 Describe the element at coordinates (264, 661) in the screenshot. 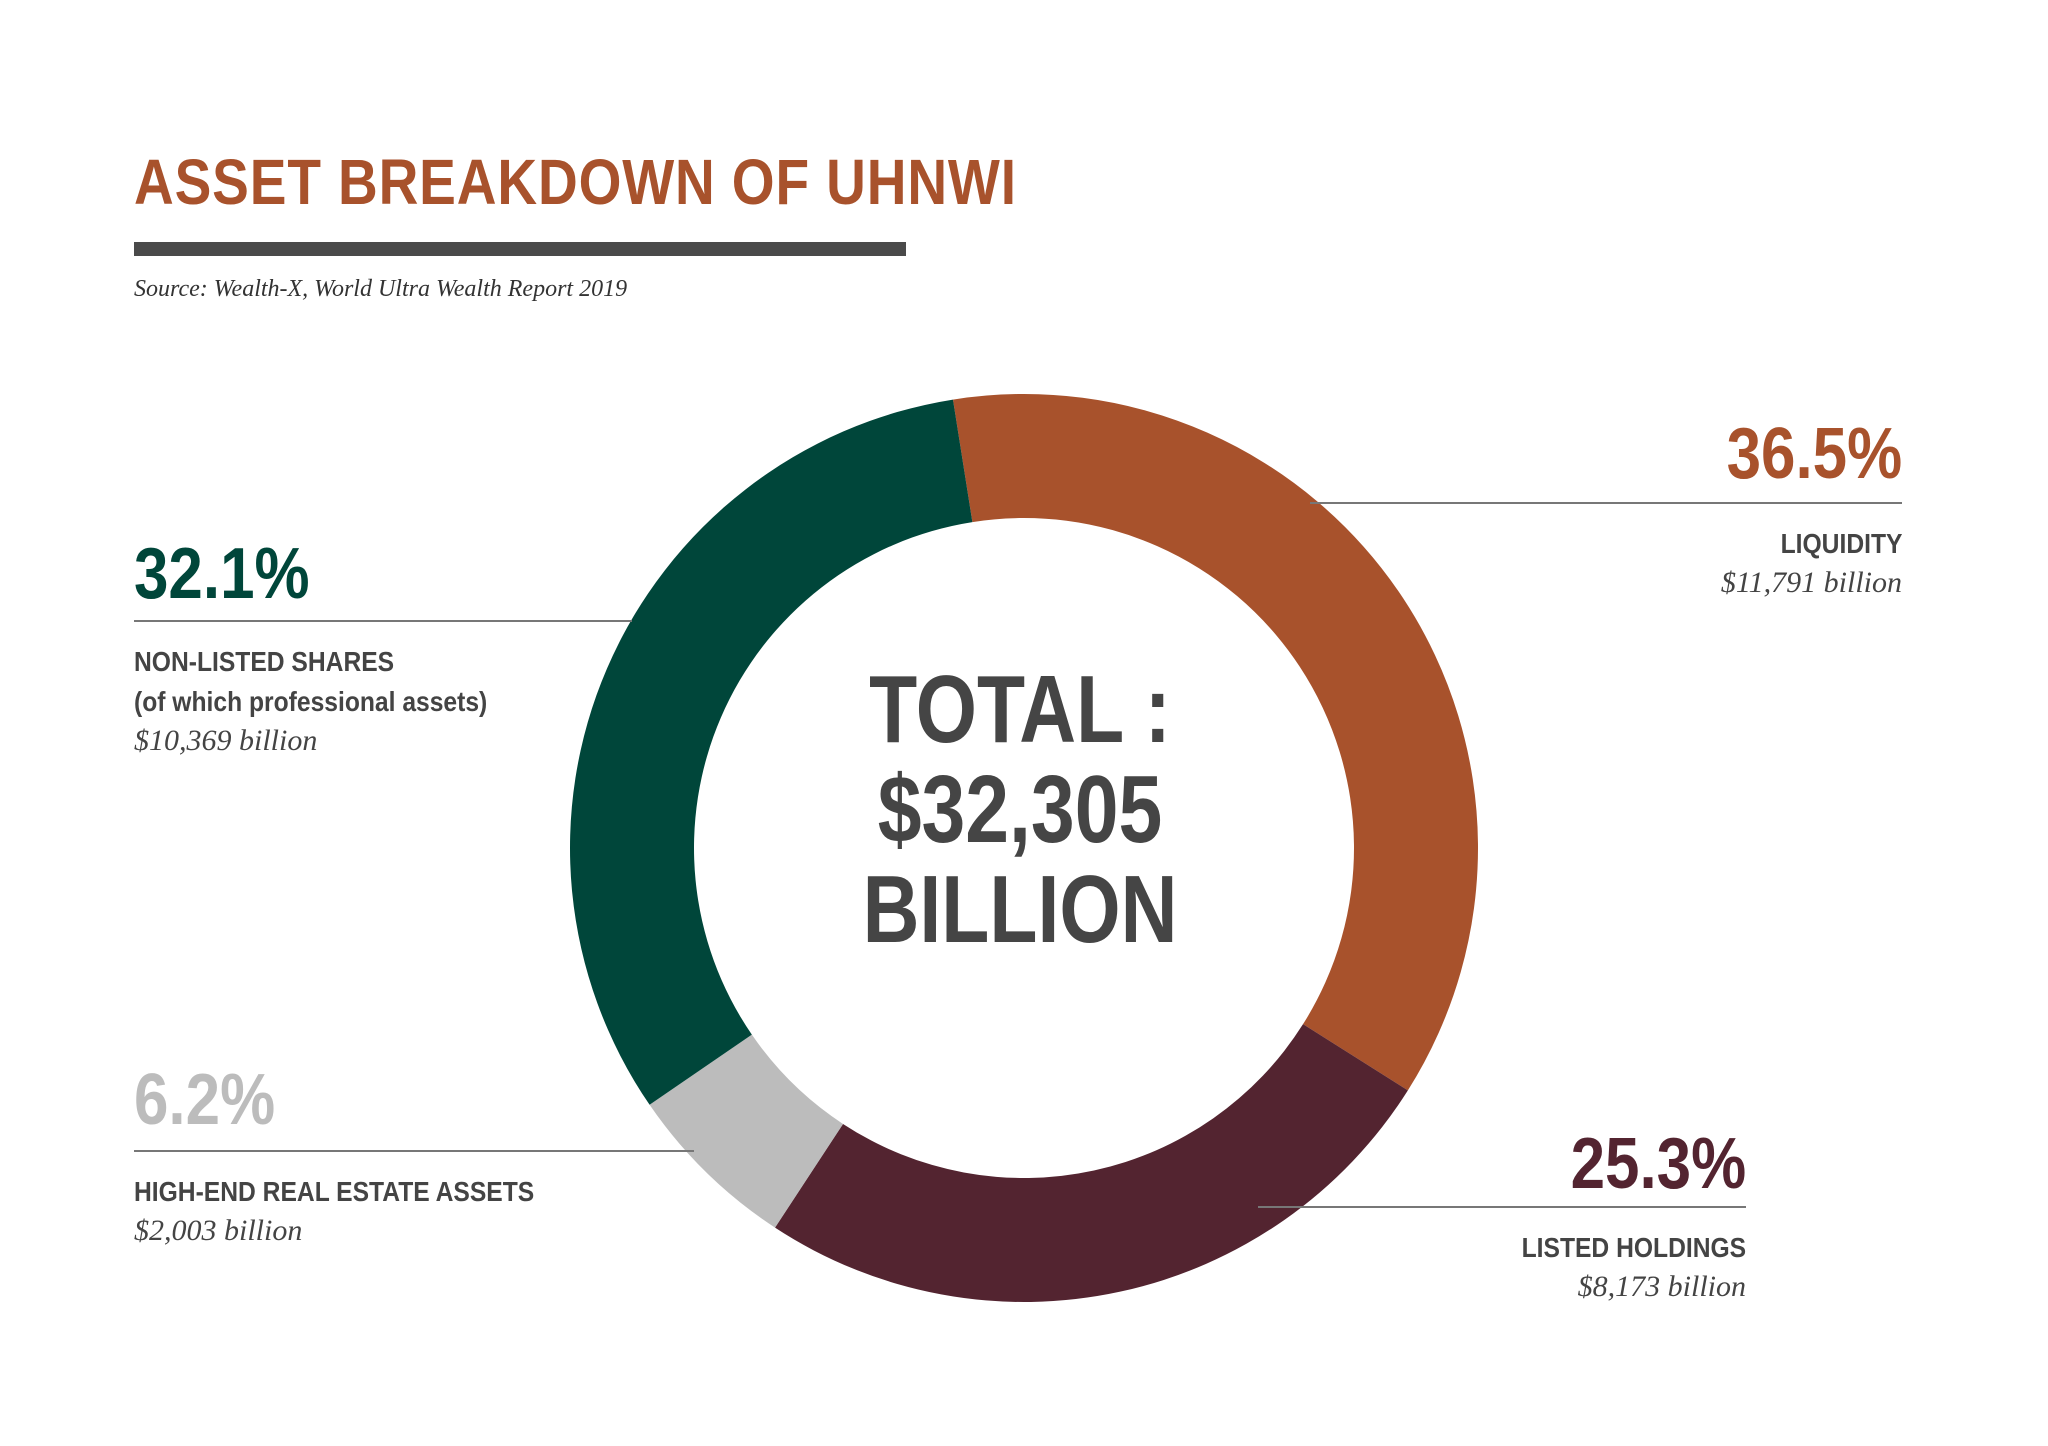

I see `non-listed-shares-label: NON-LISTED SHARES` at that location.